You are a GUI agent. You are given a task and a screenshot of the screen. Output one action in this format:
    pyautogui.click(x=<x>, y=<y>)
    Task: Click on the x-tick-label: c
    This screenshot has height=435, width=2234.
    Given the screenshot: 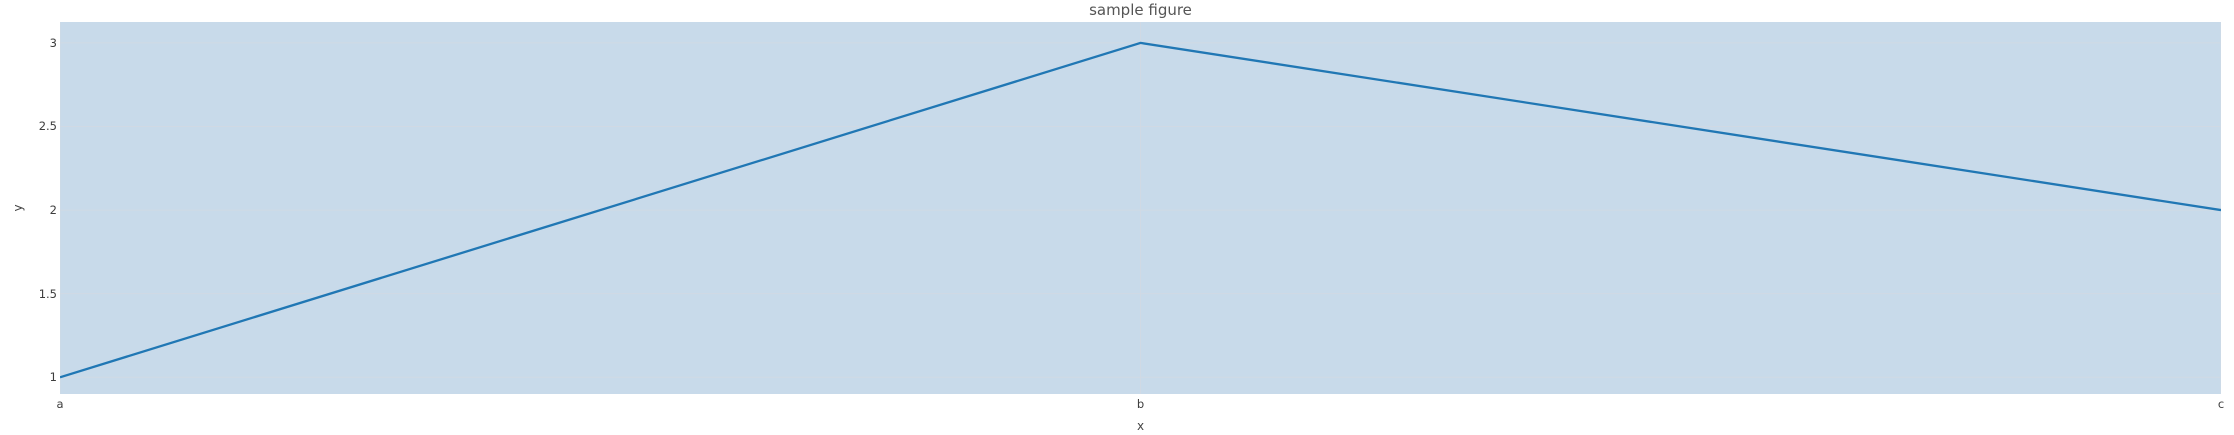 What is the action you would take?
    pyautogui.click(x=2221, y=404)
    